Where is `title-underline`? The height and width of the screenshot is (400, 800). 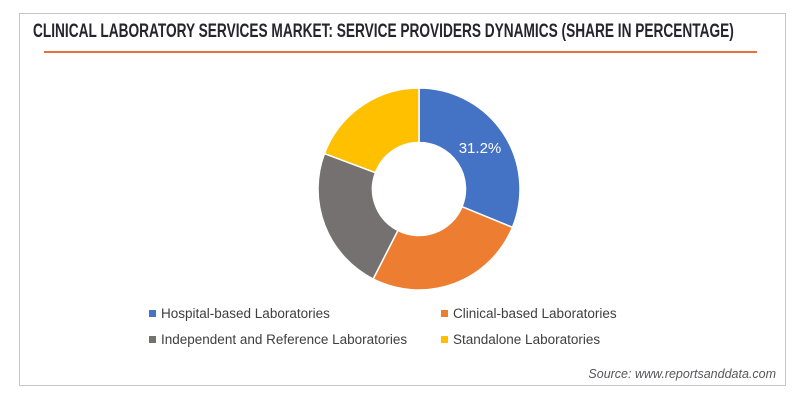
title-underline is located at coordinates (400, 52).